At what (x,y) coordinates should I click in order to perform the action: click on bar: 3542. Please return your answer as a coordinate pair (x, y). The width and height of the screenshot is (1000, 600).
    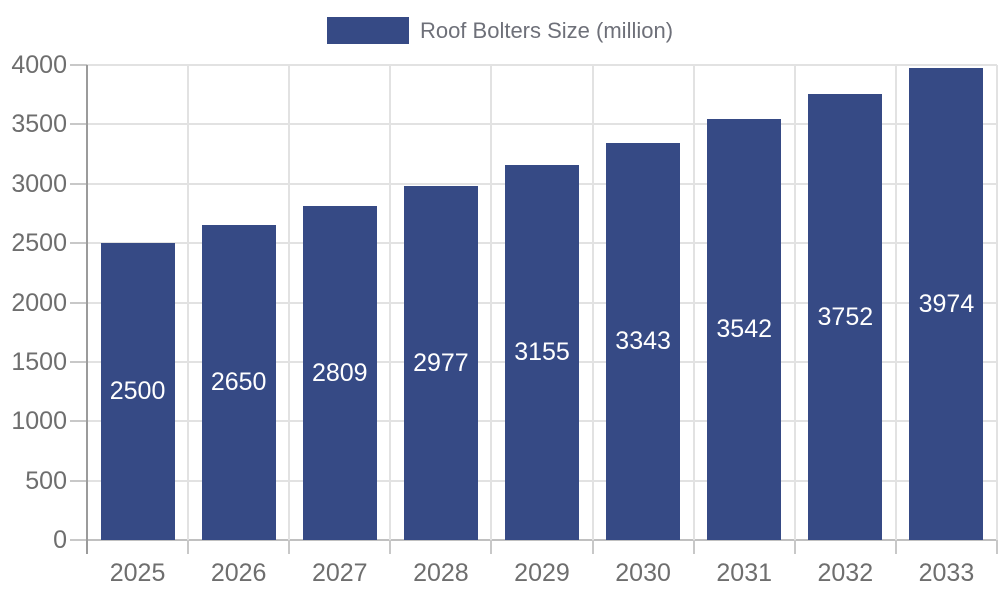
    Looking at the image, I should click on (744, 329).